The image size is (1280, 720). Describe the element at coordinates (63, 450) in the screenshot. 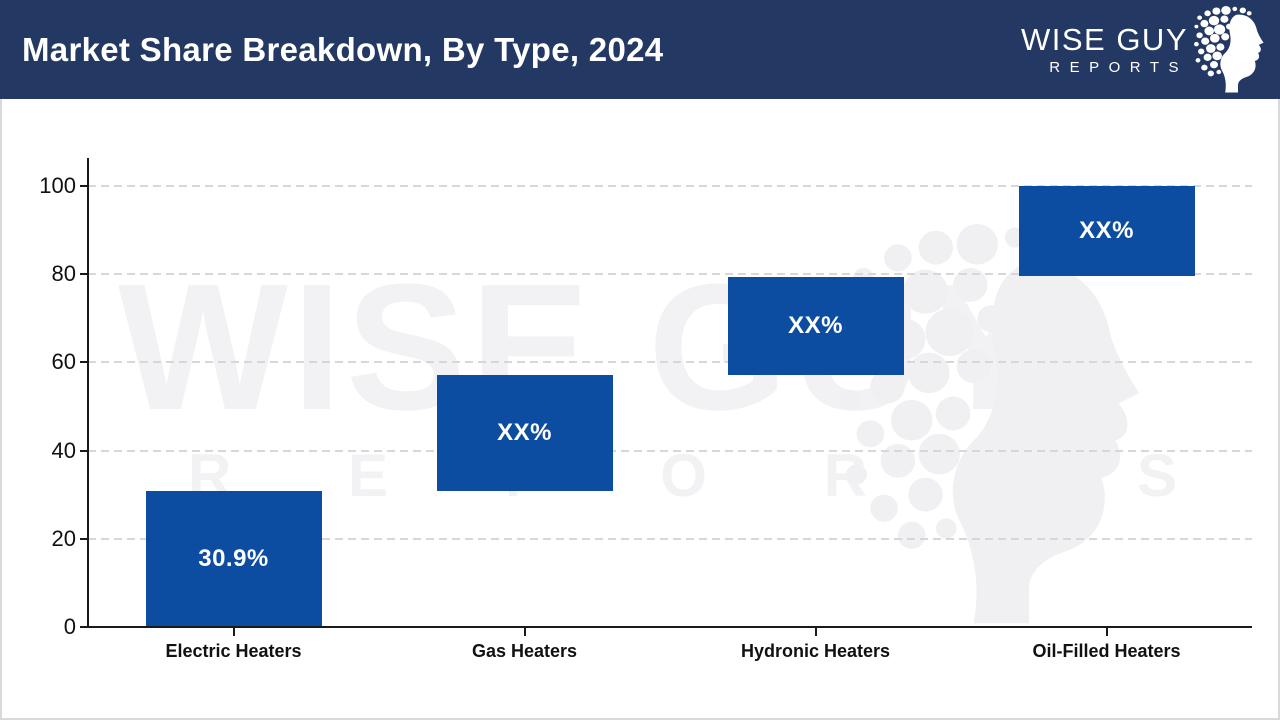

I see `y-tick-label-40: 40` at that location.